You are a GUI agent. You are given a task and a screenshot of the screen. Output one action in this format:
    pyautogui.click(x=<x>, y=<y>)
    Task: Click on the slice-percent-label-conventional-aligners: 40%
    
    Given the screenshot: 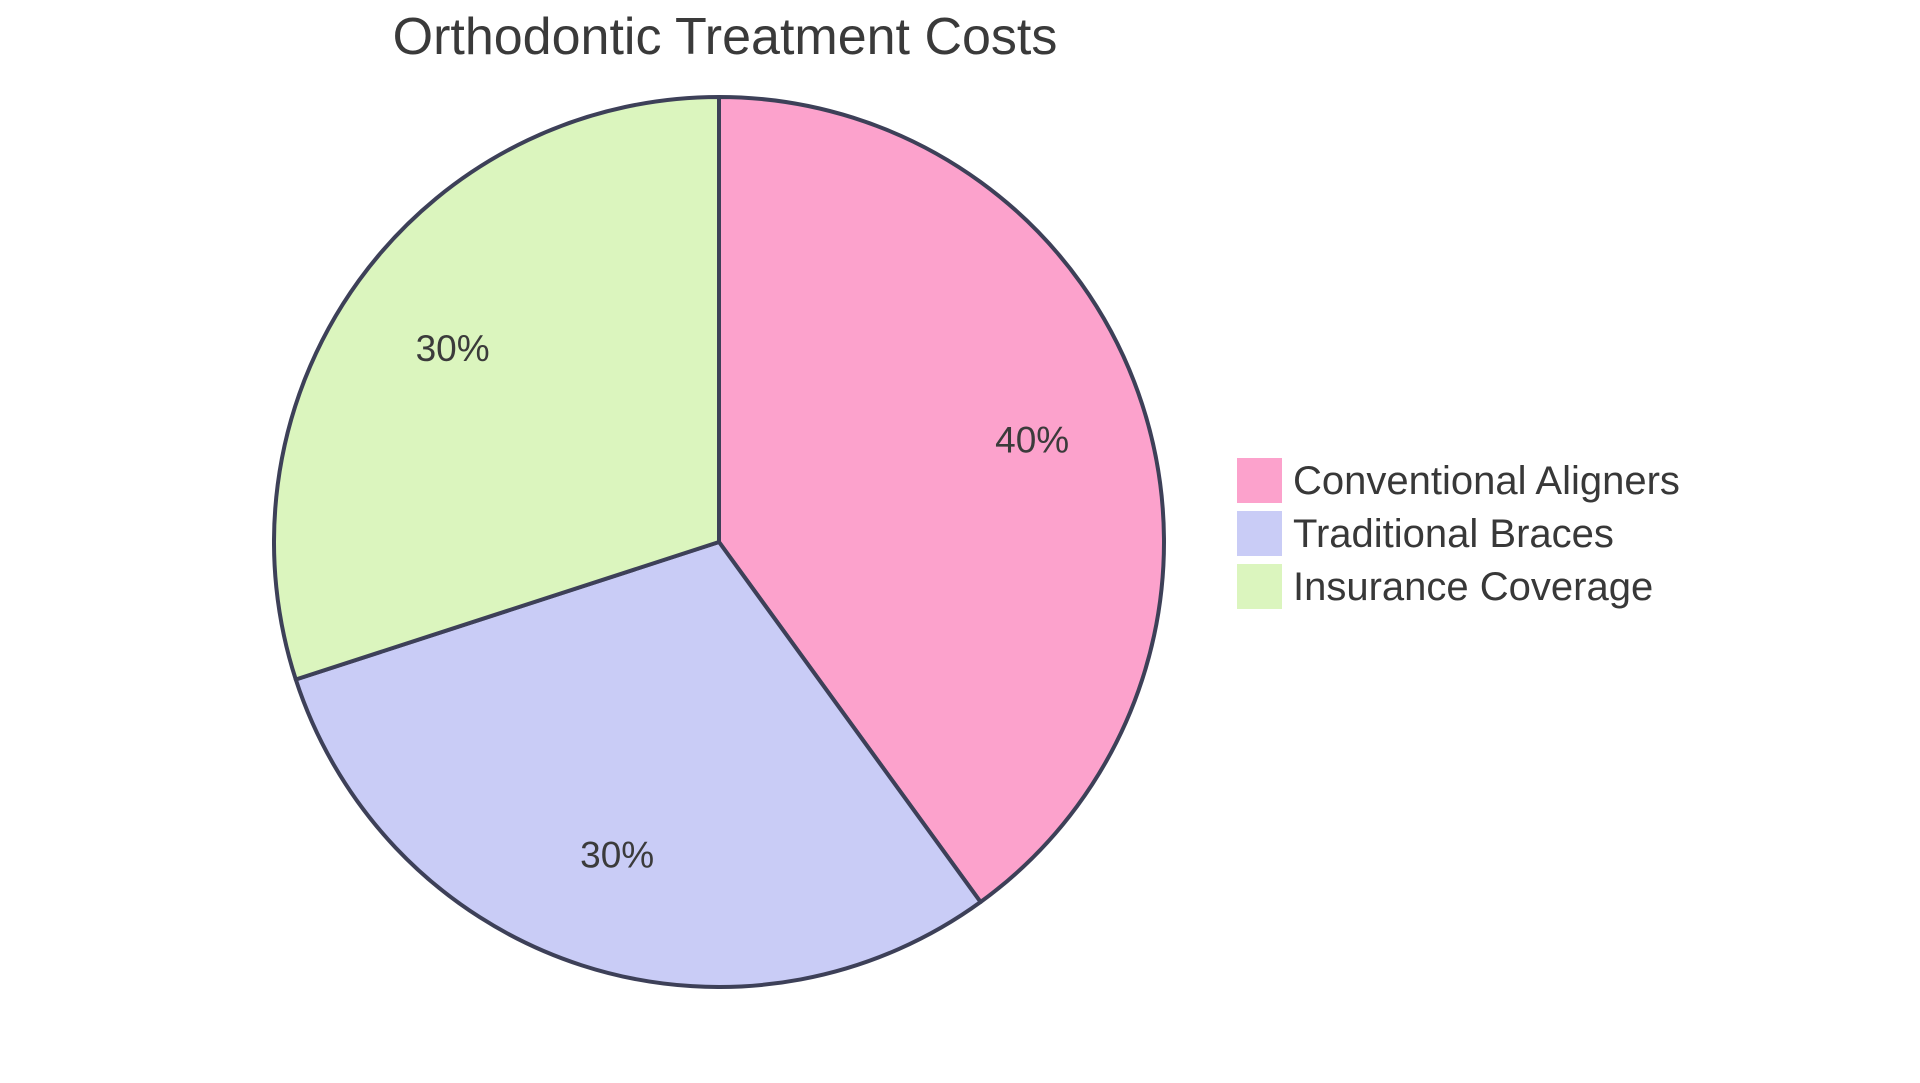 What is the action you would take?
    pyautogui.click(x=1032, y=440)
    